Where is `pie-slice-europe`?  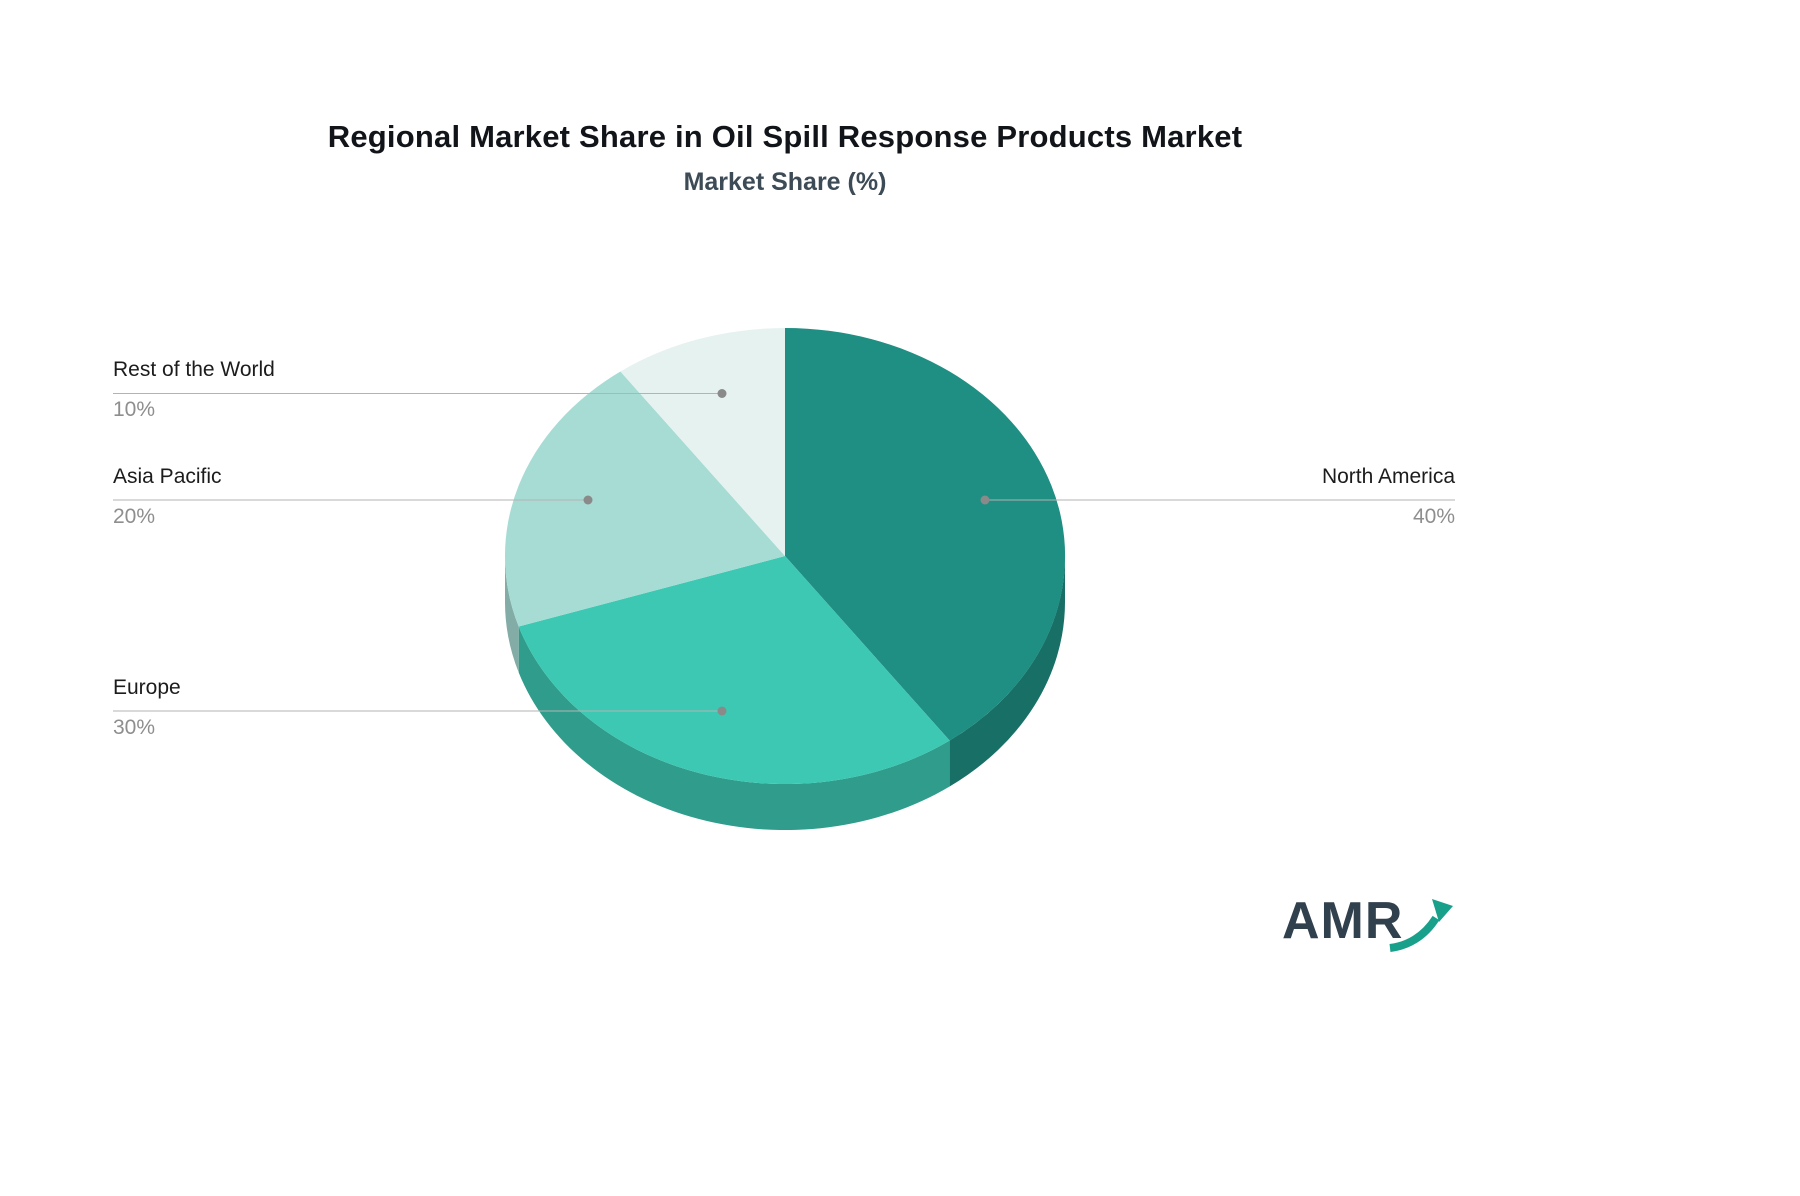 pie-slice-europe is located at coordinates (734, 670).